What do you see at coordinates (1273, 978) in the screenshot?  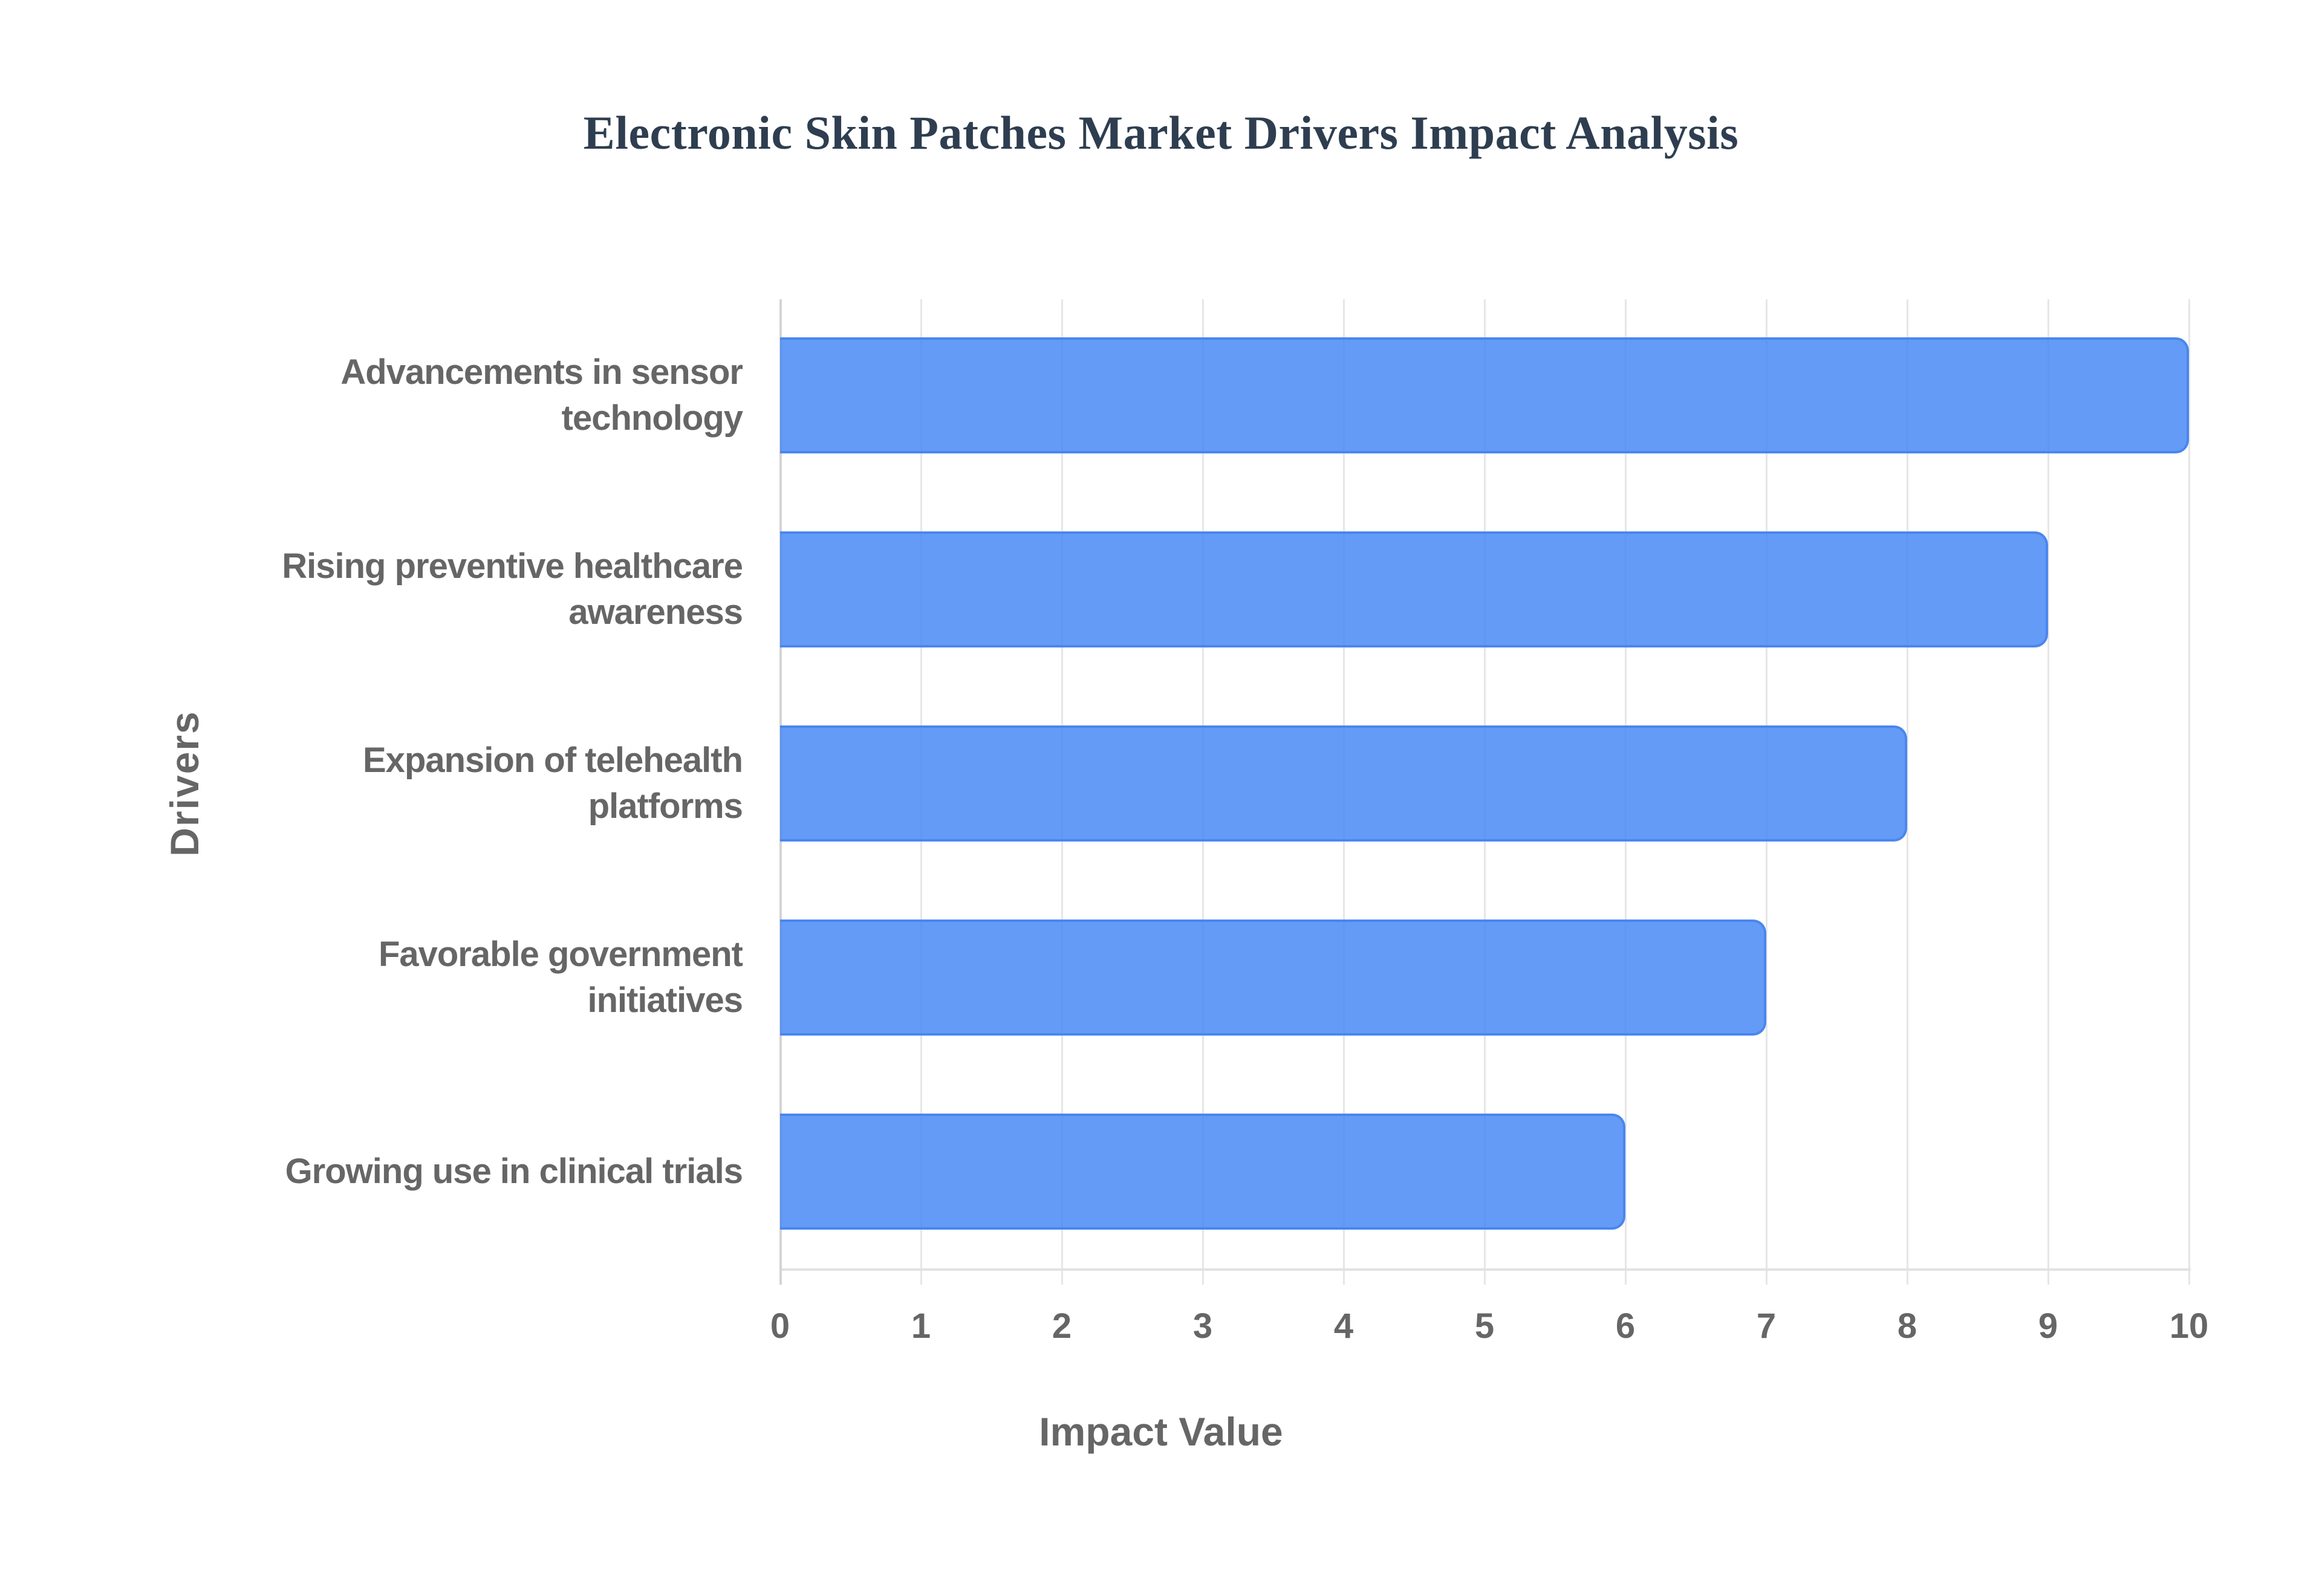 I see `bar-favorable-government-initiatives` at bounding box center [1273, 978].